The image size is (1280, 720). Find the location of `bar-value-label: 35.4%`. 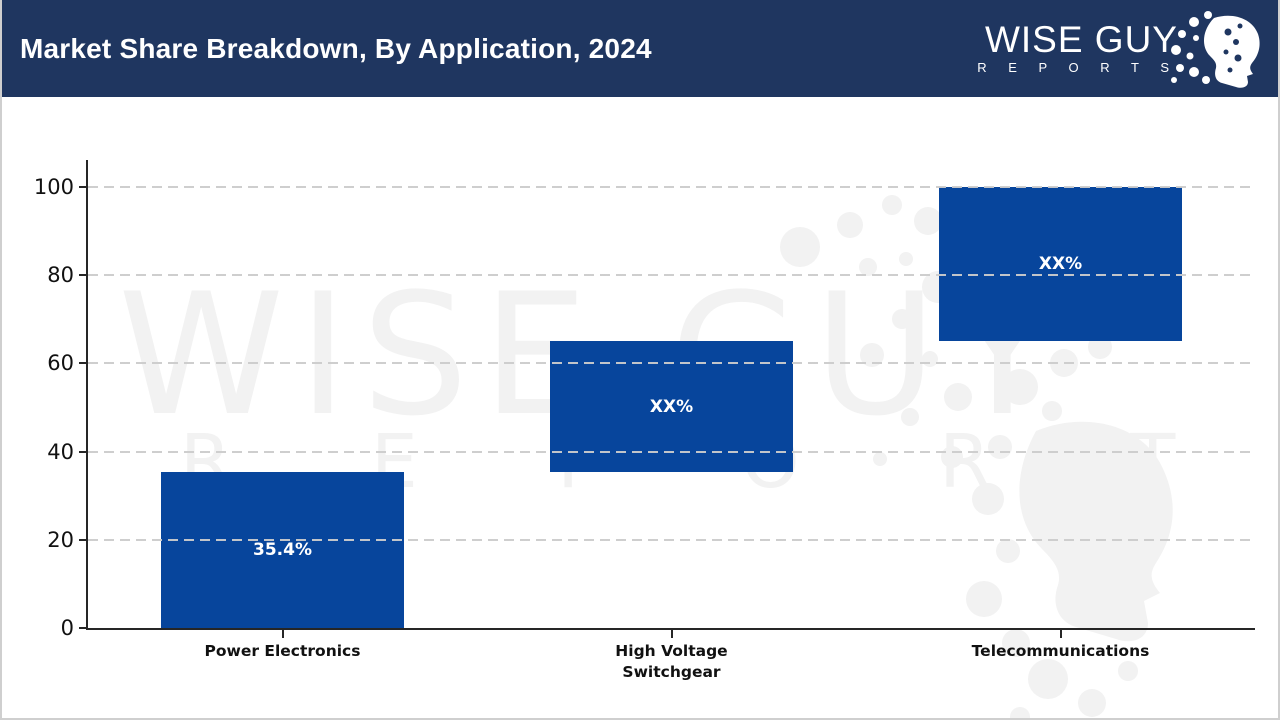

bar-value-label: 35.4% is located at coordinates (282, 549).